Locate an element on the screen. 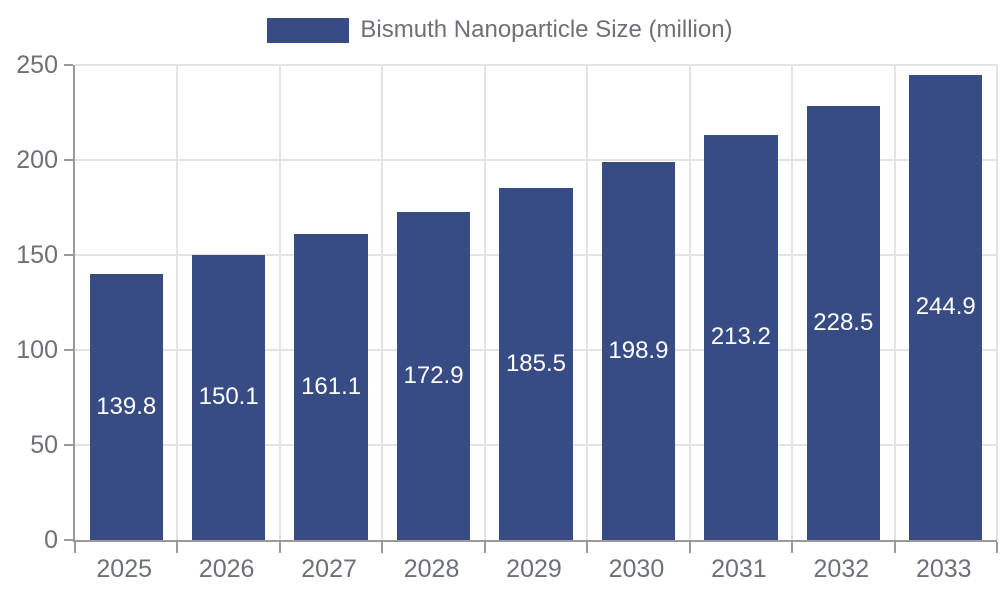  category-band: 139.8 is located at coordinates (126, 302).